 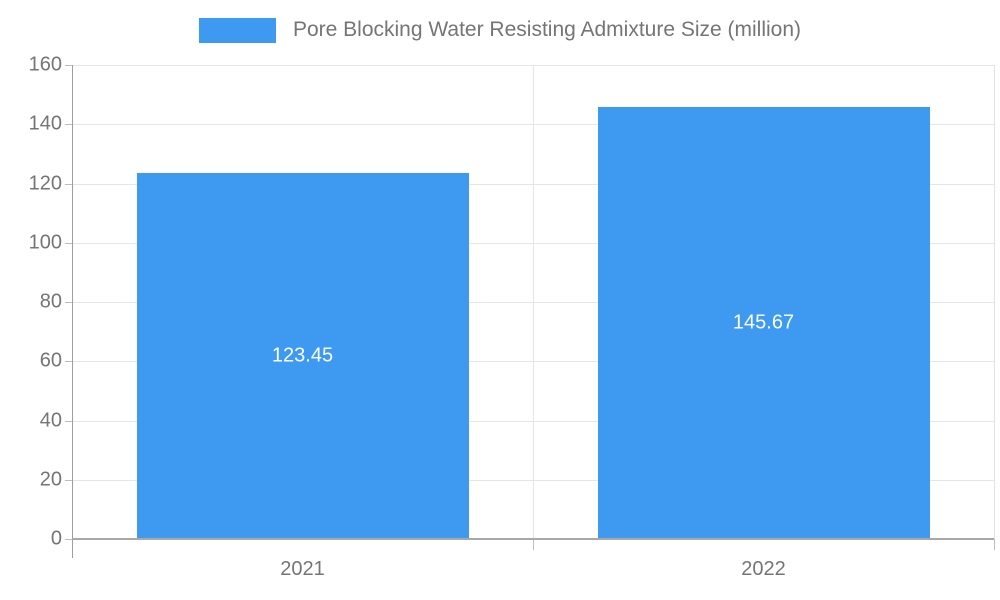 I want to click on bar-value-label: 145.67, so click(x=763, y=322).